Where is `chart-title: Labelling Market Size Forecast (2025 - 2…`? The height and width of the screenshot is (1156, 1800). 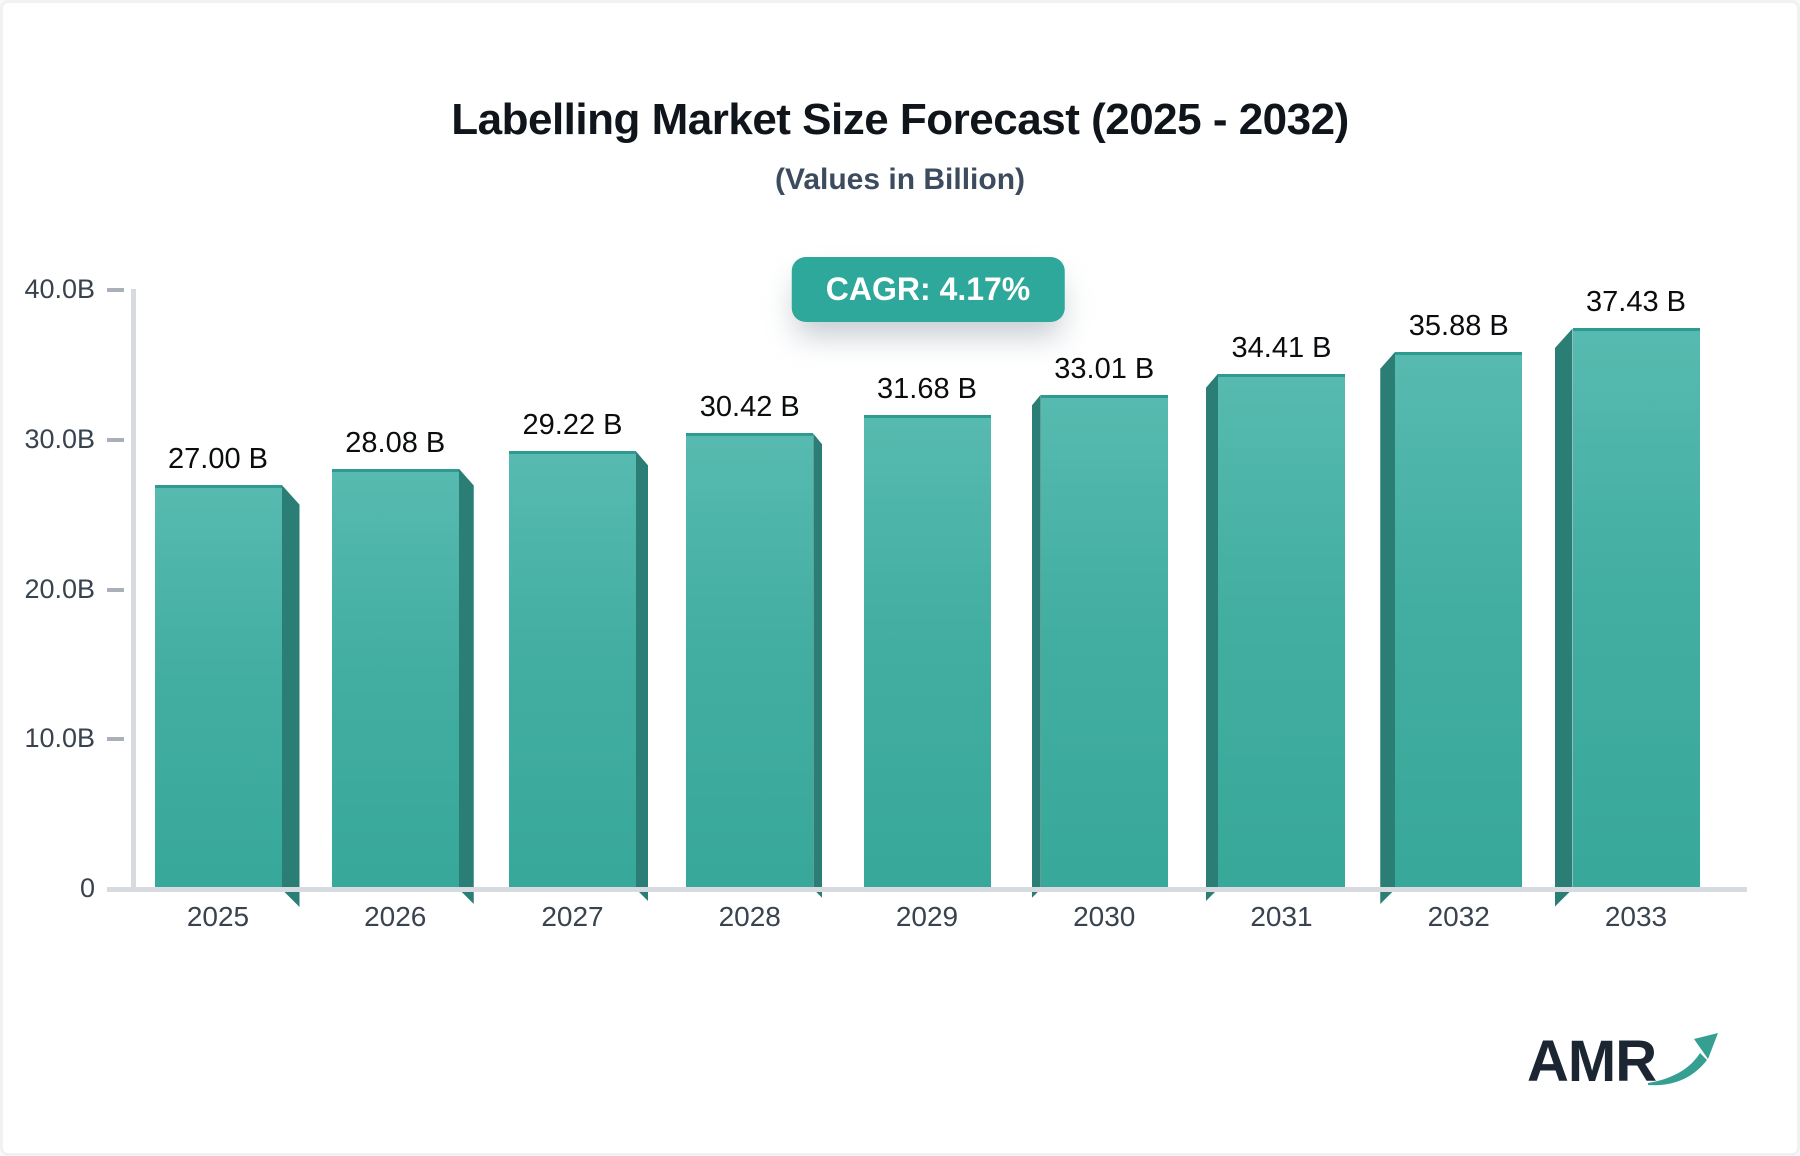 chart-title: Labelling Market Size Forecast (2025 - 2… is located at coordinates (900, 119).